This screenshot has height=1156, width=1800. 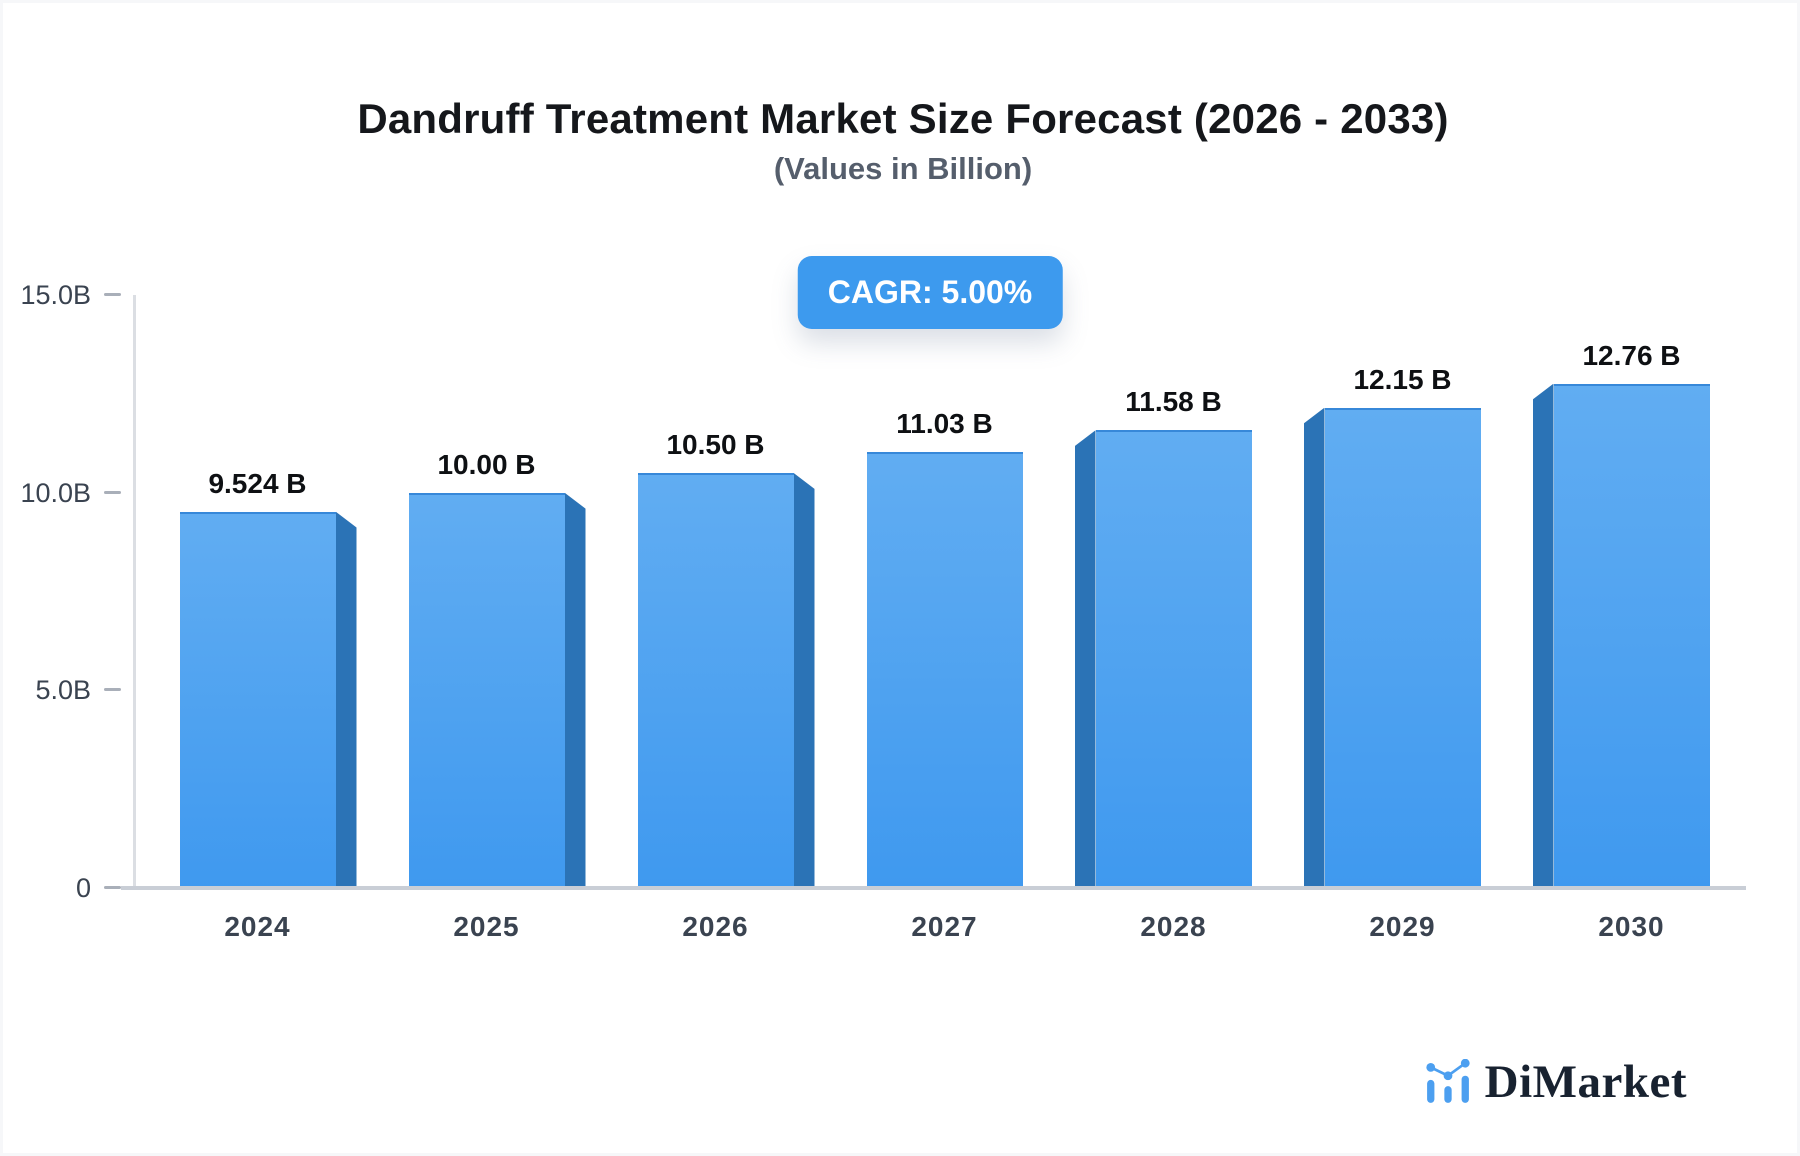 I want to click on bar-slot: 10.00 B, so click(x=486, y=591).